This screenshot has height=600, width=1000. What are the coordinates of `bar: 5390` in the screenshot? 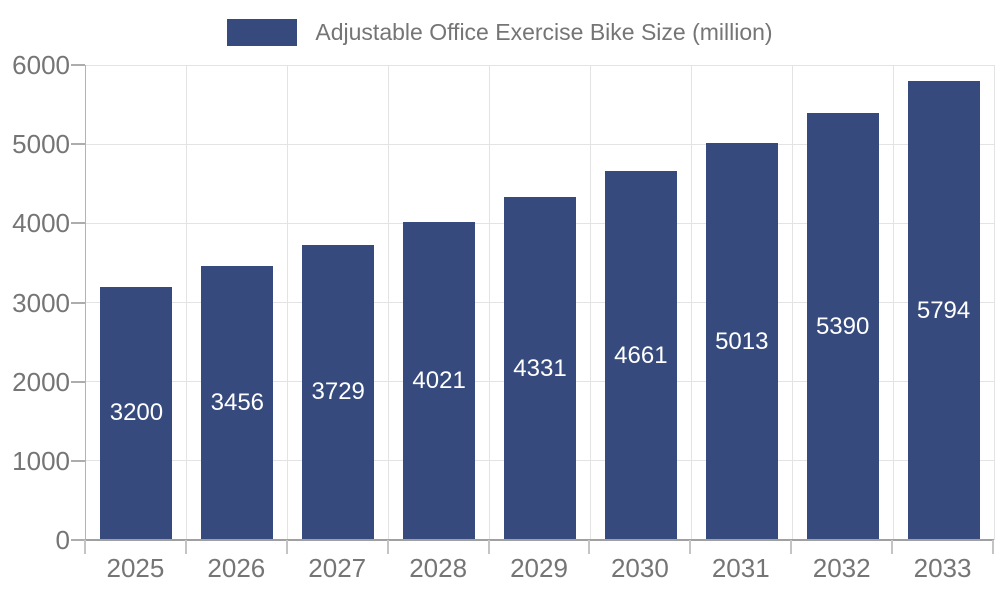 It's located at (842, 326).